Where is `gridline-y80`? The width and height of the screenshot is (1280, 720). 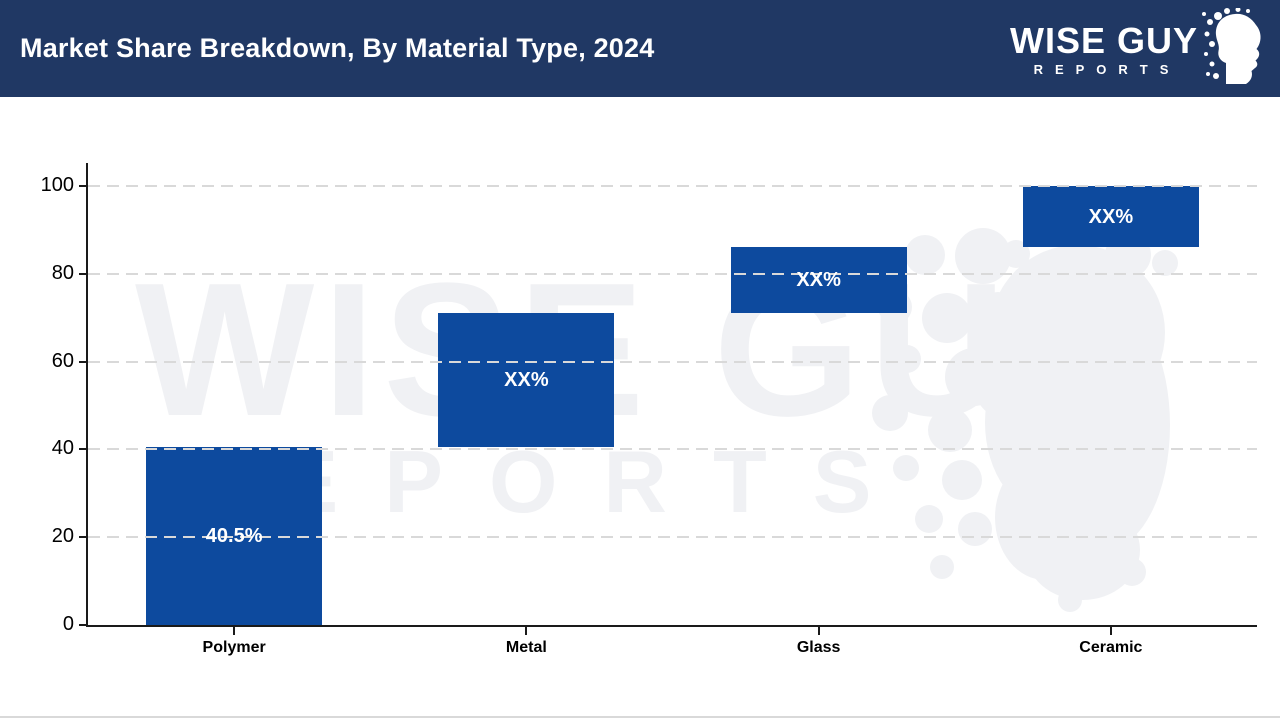 gridline-y80 is located at coordinates (672, 273).